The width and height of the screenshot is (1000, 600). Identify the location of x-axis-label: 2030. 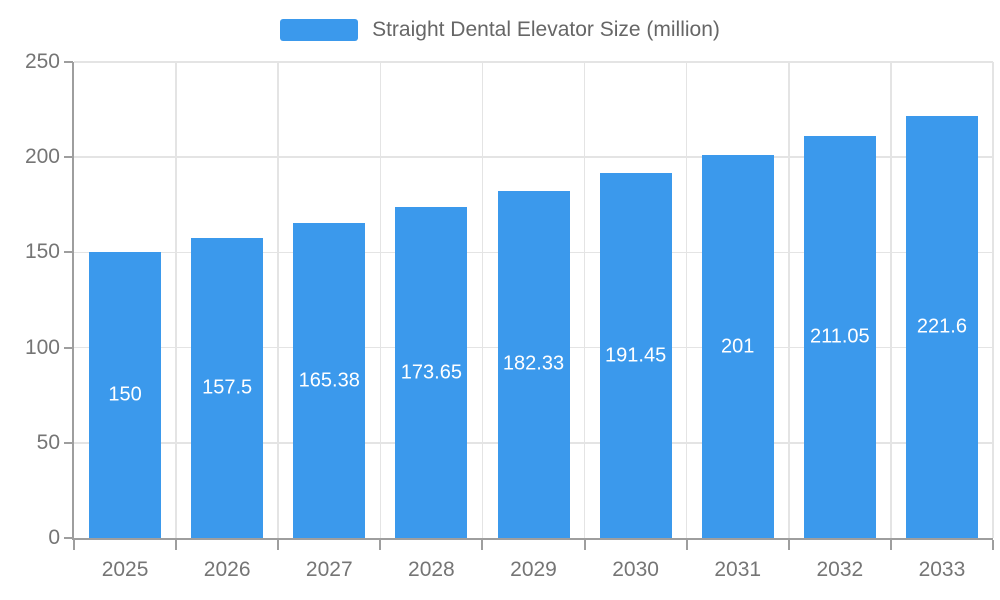
(635, 569).